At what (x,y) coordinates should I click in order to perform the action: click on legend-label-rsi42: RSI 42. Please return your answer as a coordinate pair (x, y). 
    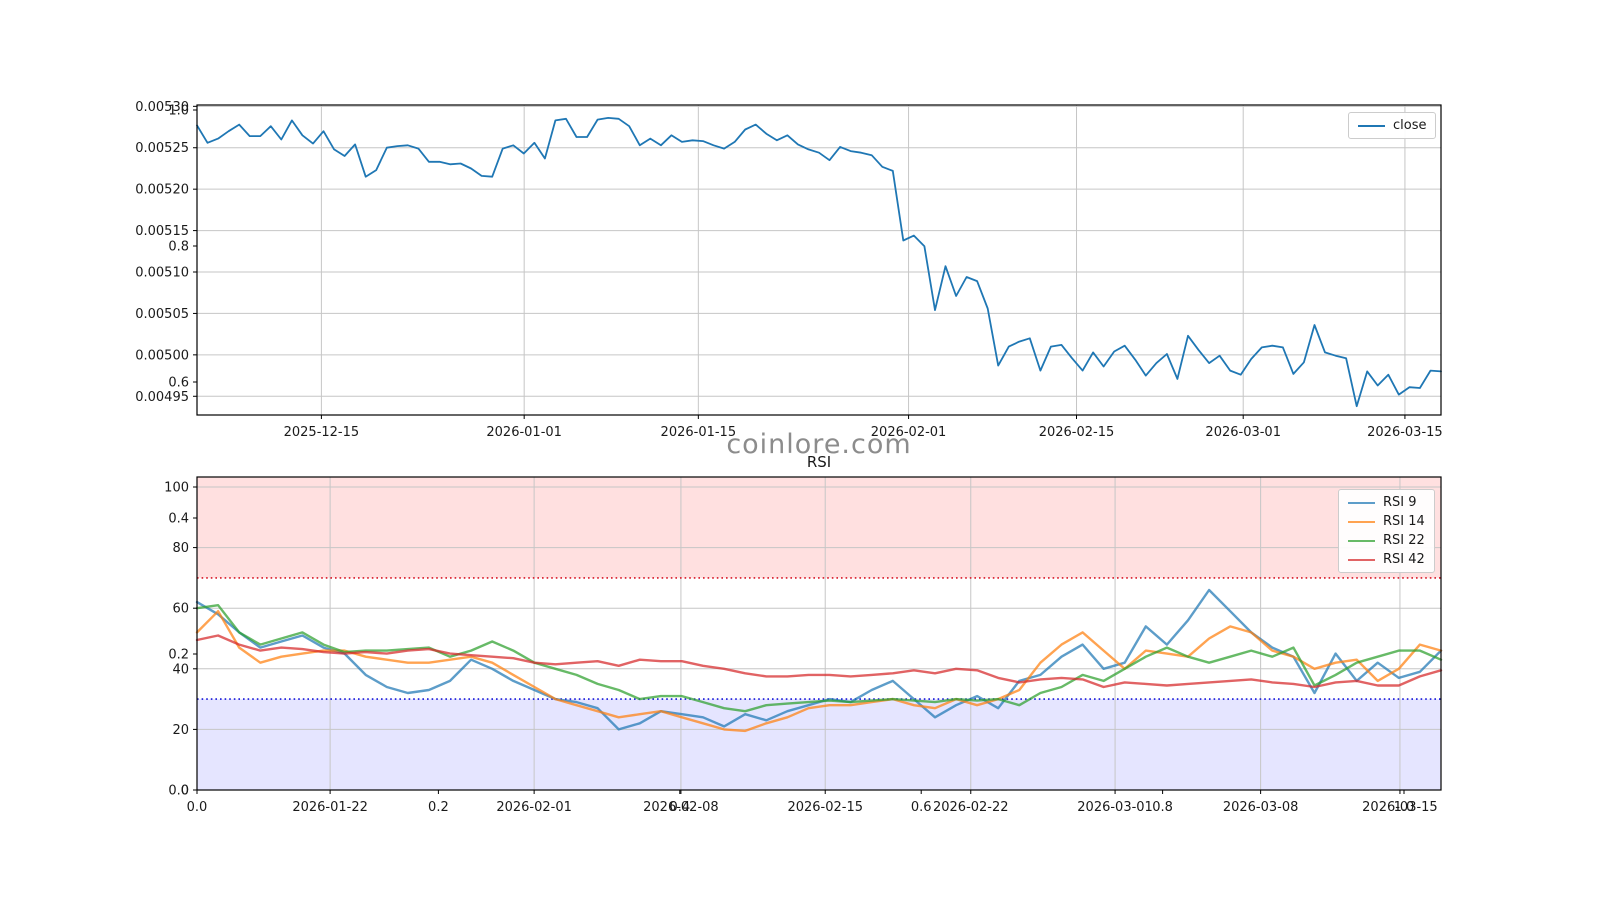
    Looking at the image, I should click on (1404, 559).